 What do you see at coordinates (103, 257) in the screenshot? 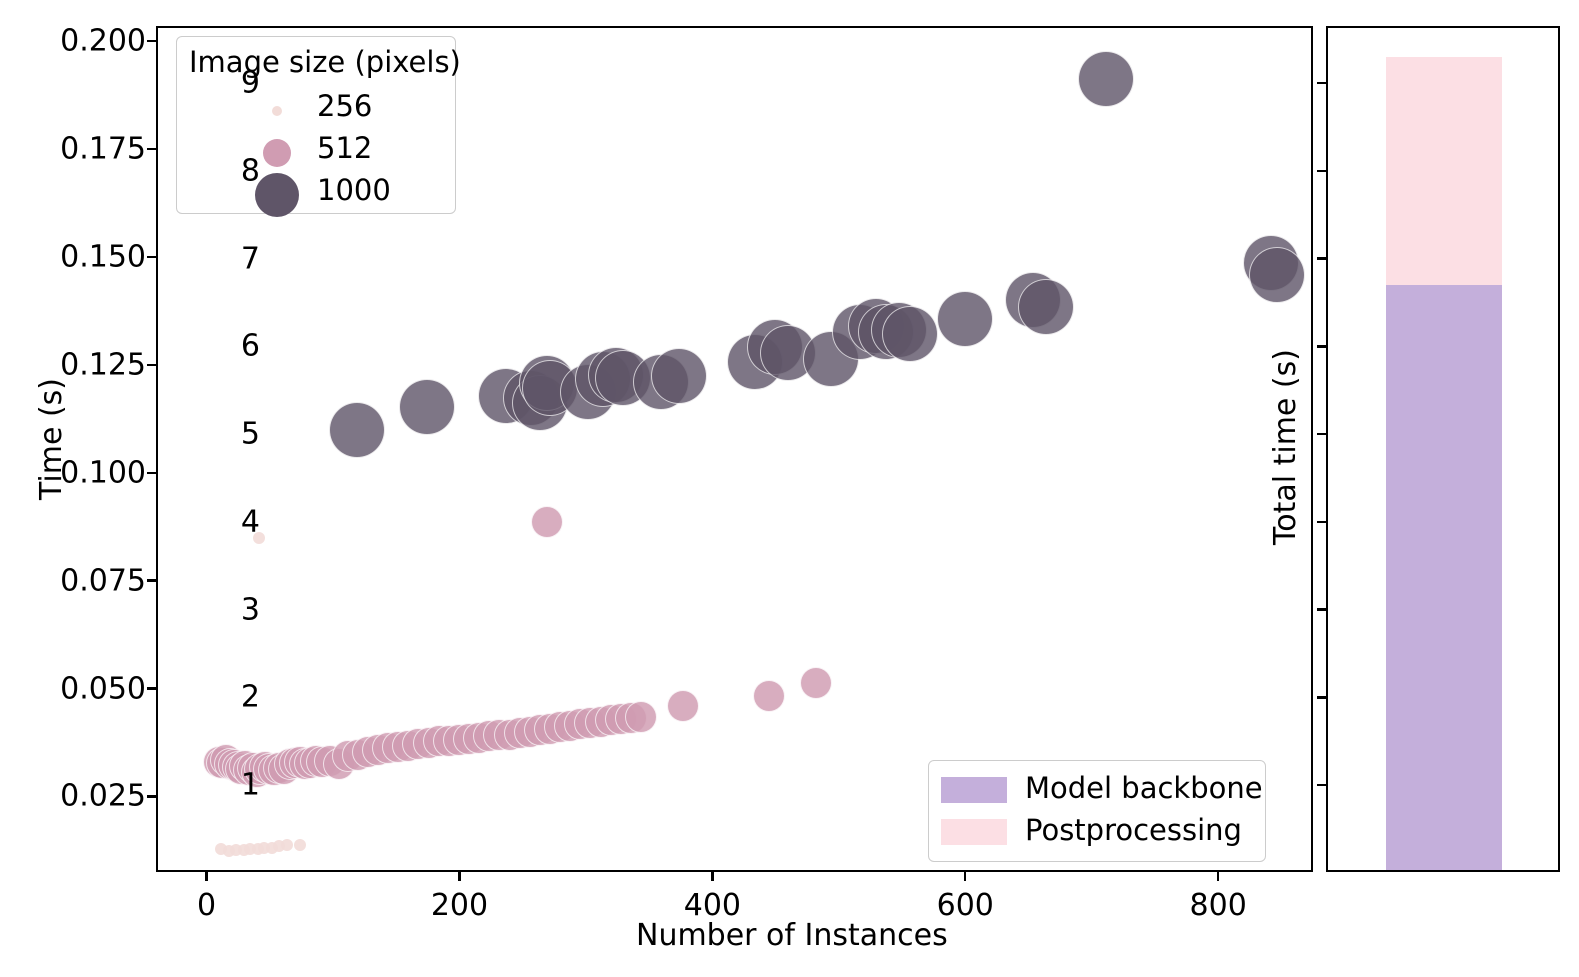
I see `y-tick-label: 0.150` at bounding box center [103, 257].